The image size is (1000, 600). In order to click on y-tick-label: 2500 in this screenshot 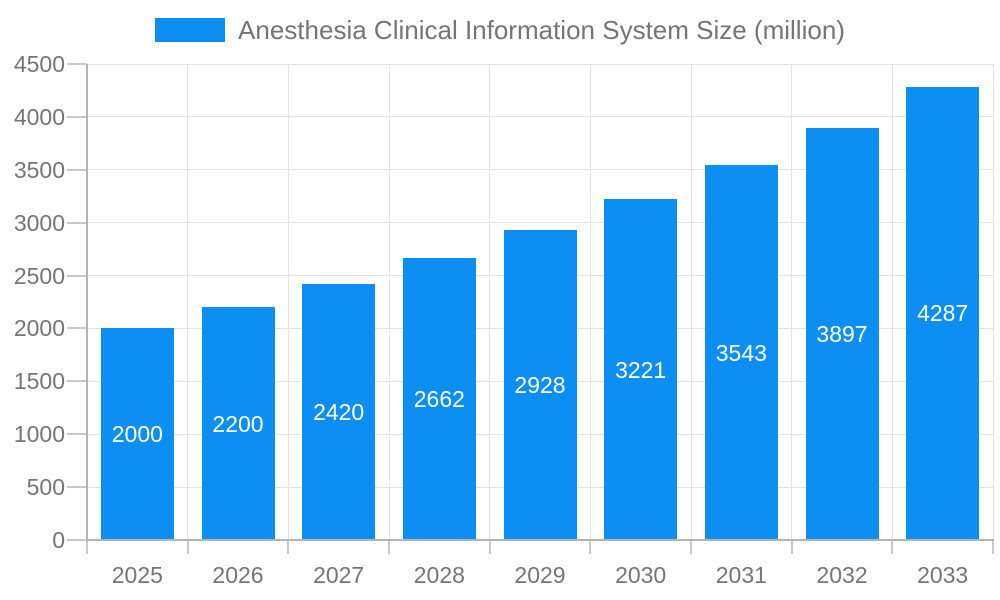, I will do `click(39, 275)`.